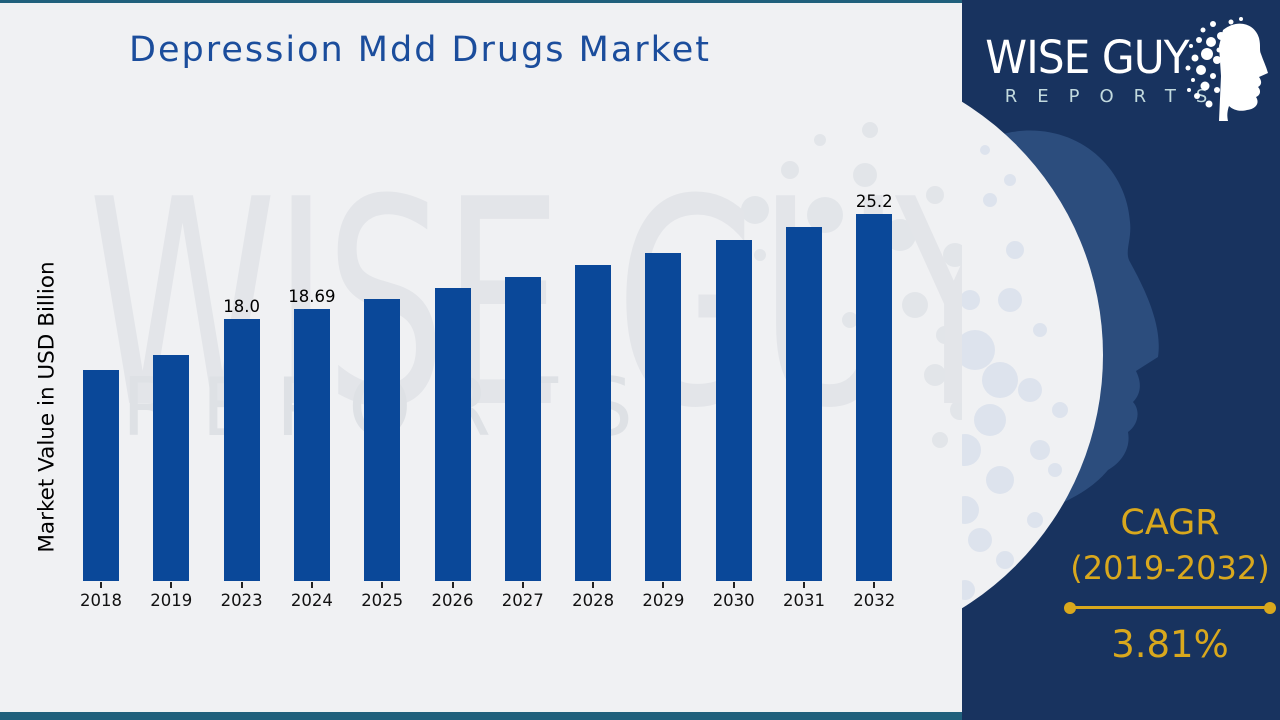 The width and height of the screenshot is (1280, 720). Describe the element at coordinates (312, 296) in the screenshot. I see `bar-value-label: 18.69` at that location.